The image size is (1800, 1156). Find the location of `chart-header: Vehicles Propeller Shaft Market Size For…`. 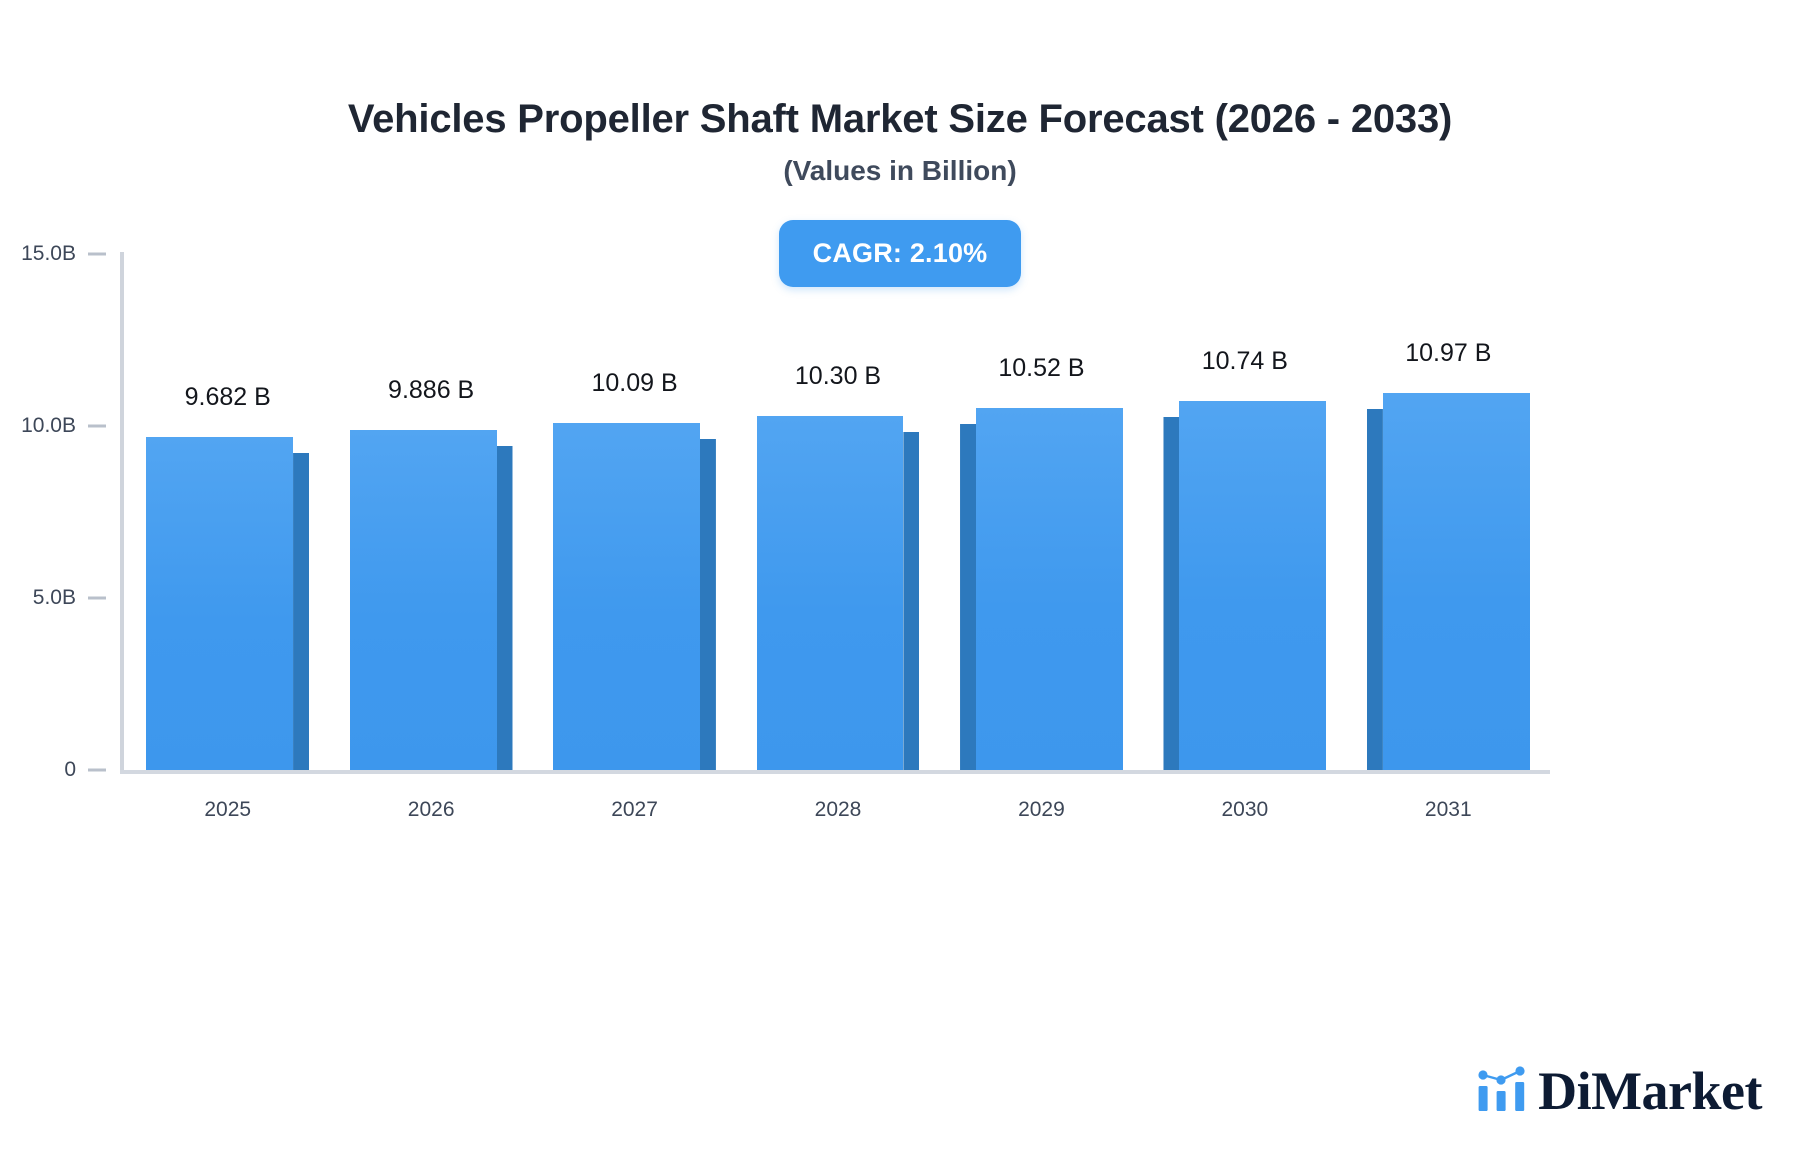

chart-header: Vehicles Propeller Shaft Market Size For… is located at coordinates (900, 142).